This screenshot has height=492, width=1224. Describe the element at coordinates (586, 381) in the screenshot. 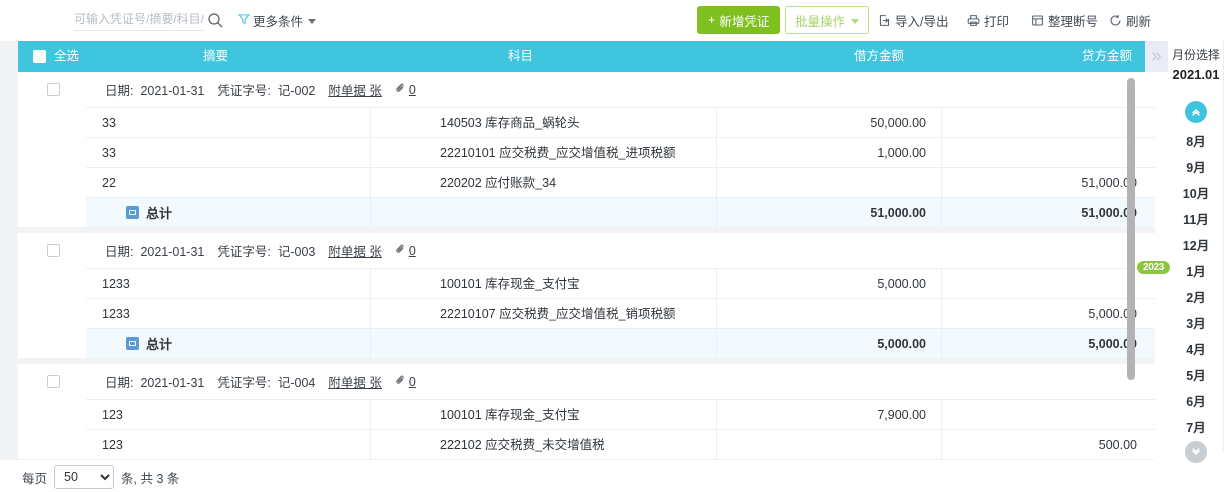

I see `voucher-header: 日期: 2021-01-31 凭证字号: 记-004 附单据 张 0` at that location.